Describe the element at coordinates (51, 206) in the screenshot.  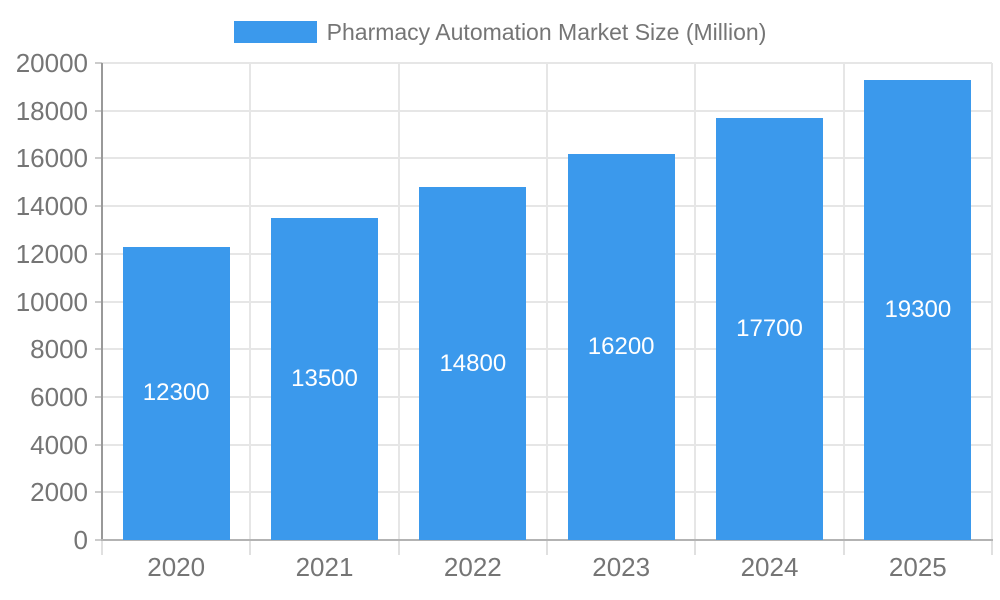
I see `y-tick-label: 14000` at that location.